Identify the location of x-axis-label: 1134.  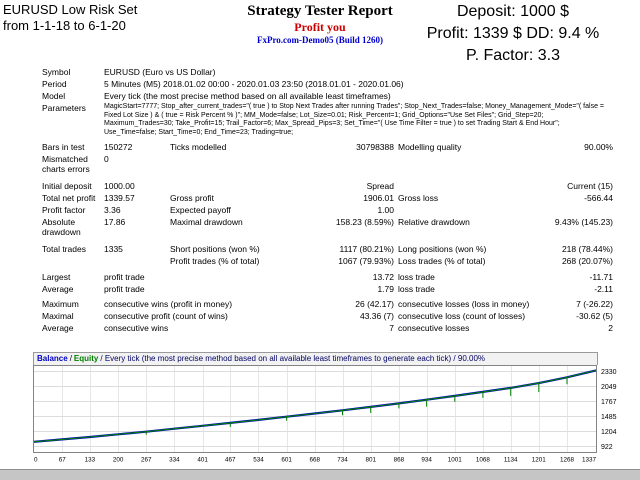
(511, 460).